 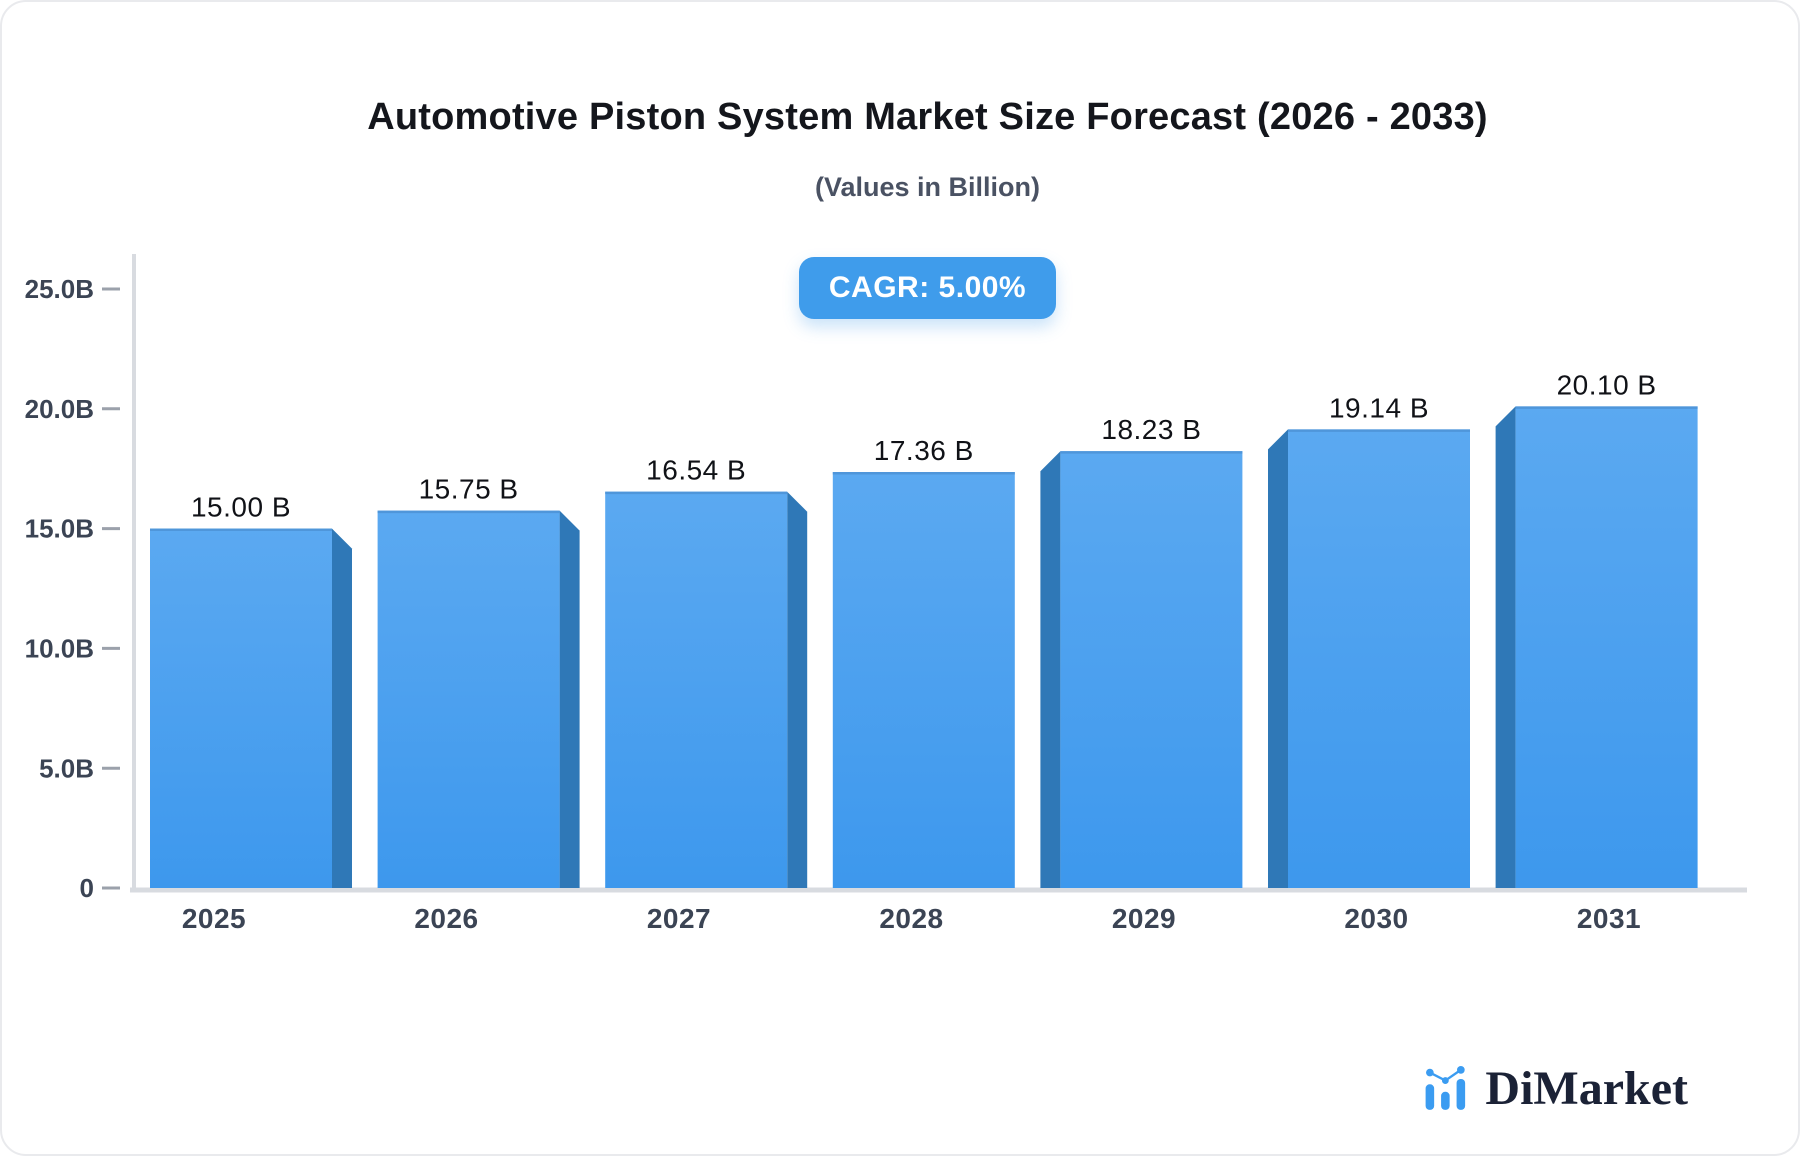 What do you see at coordinates (1379, 407) in the screenshot?
I see `bar-value-label: 19.14 B` at bounding box center [1379, 407].